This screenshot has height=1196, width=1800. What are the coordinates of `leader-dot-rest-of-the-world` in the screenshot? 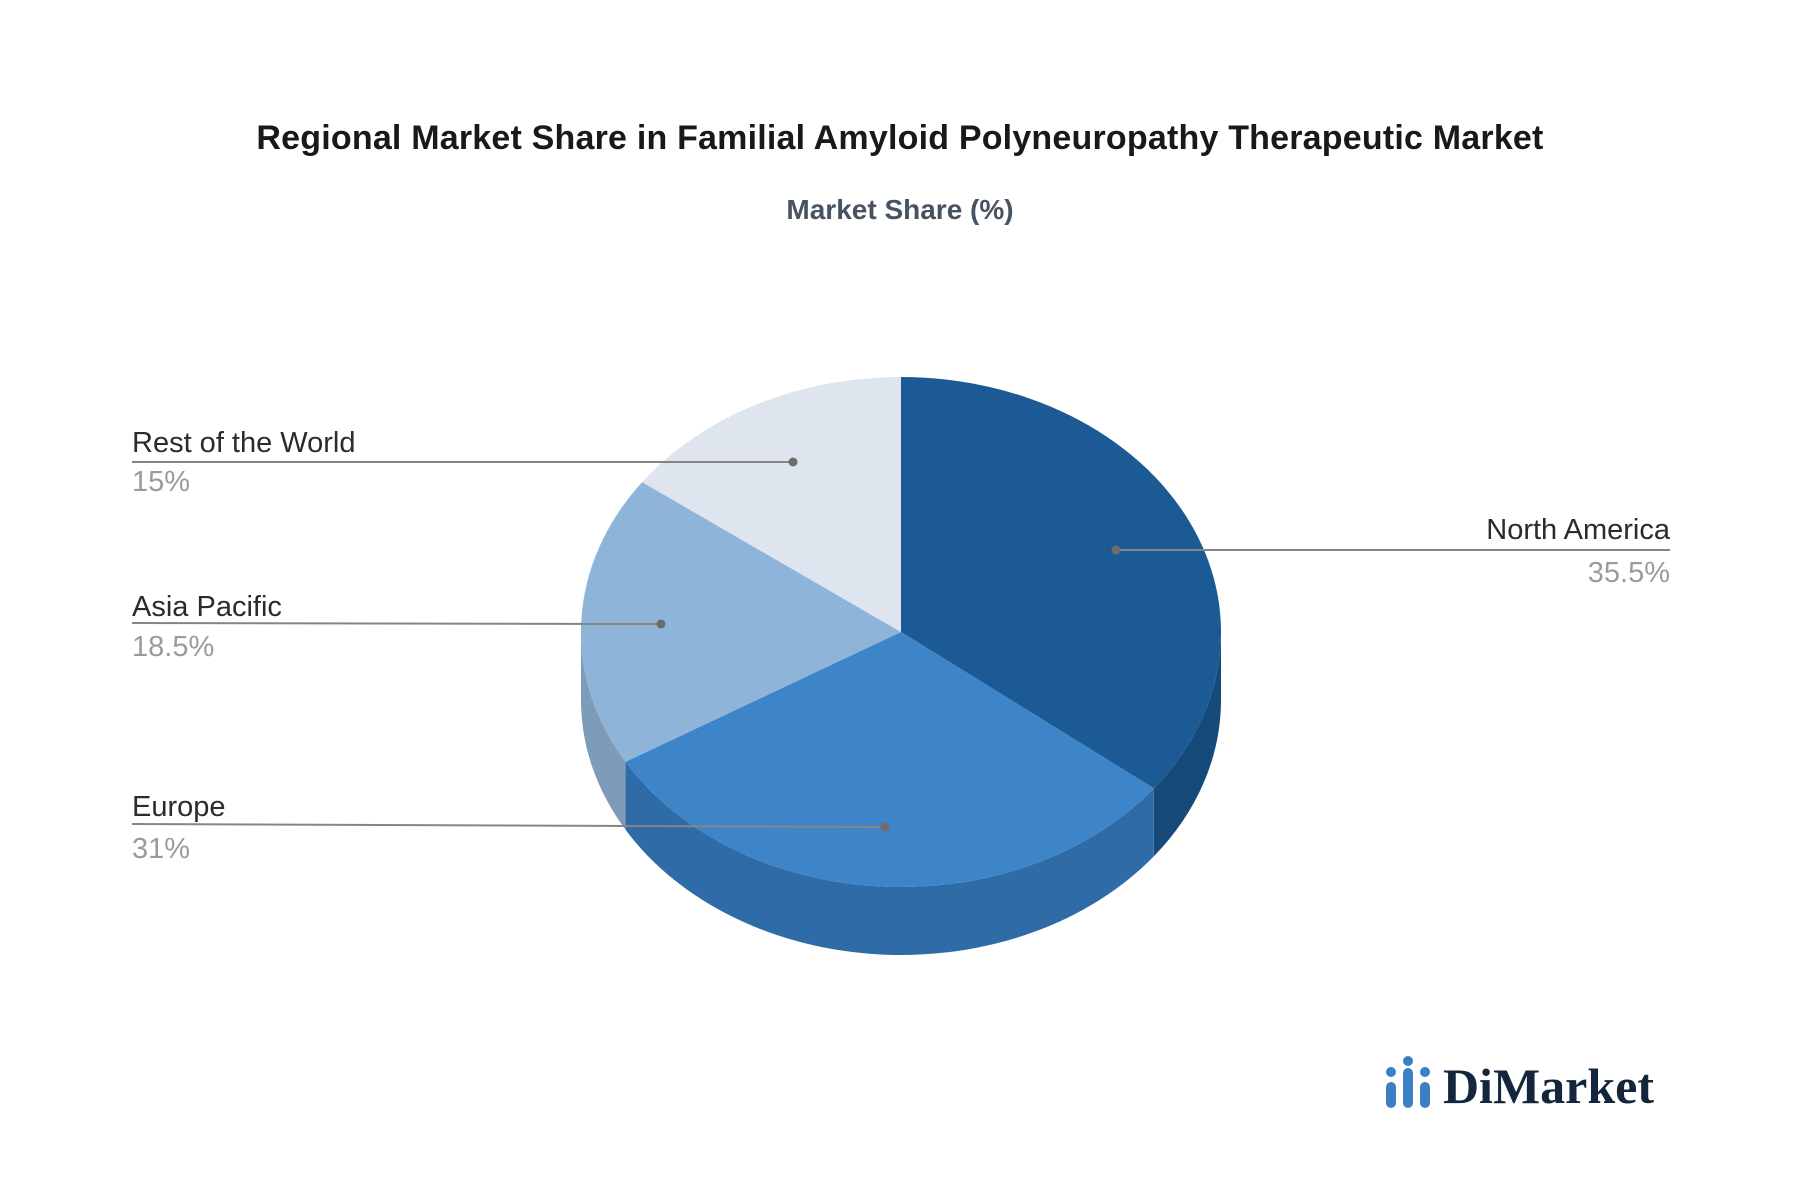 It's located at (793, 462).